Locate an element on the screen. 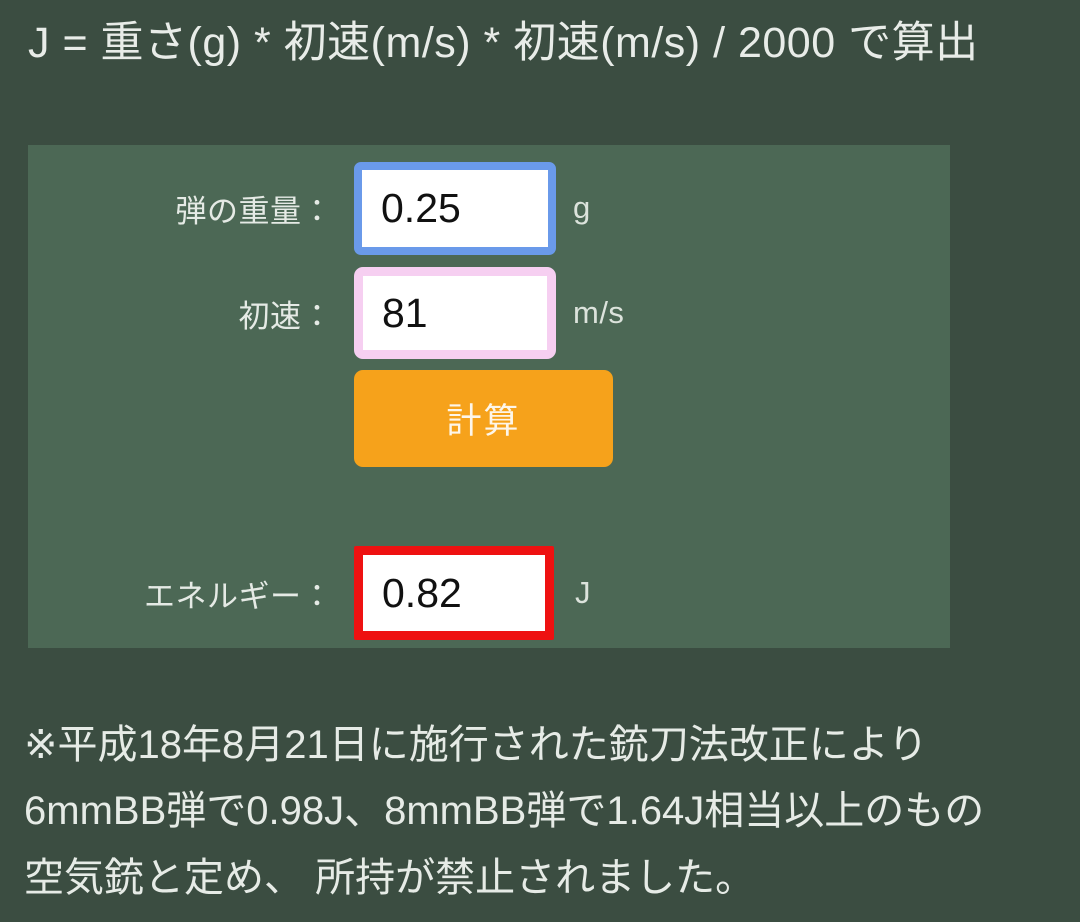 The width and height of the screenshot is (1080, 922). energy-output is located at coordinates (454, 593).